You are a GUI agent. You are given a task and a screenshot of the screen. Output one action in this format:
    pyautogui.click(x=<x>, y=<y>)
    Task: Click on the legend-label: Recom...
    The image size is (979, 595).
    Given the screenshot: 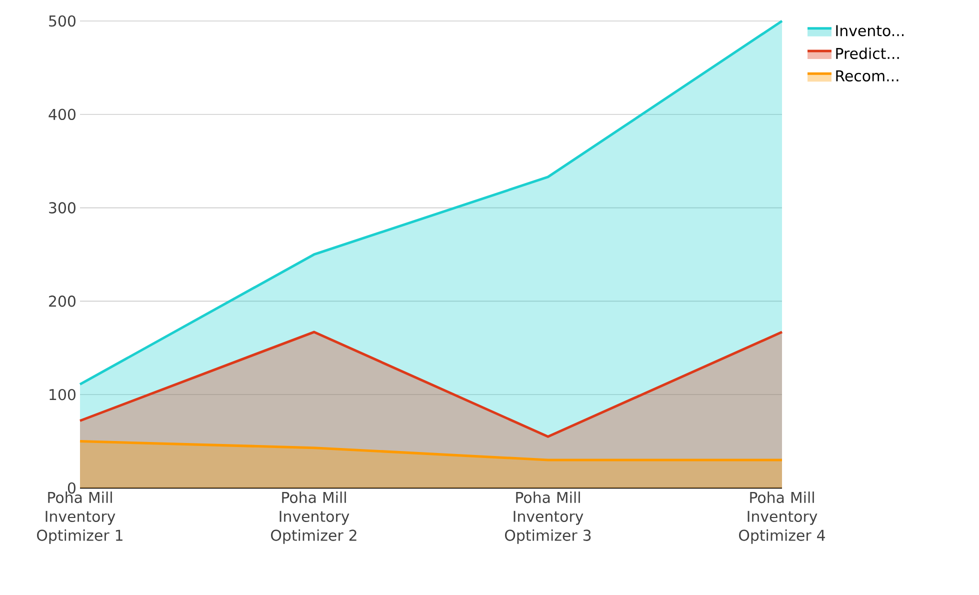 What is the action you would take?
    pyautogui.click(x=867, y=76)
    